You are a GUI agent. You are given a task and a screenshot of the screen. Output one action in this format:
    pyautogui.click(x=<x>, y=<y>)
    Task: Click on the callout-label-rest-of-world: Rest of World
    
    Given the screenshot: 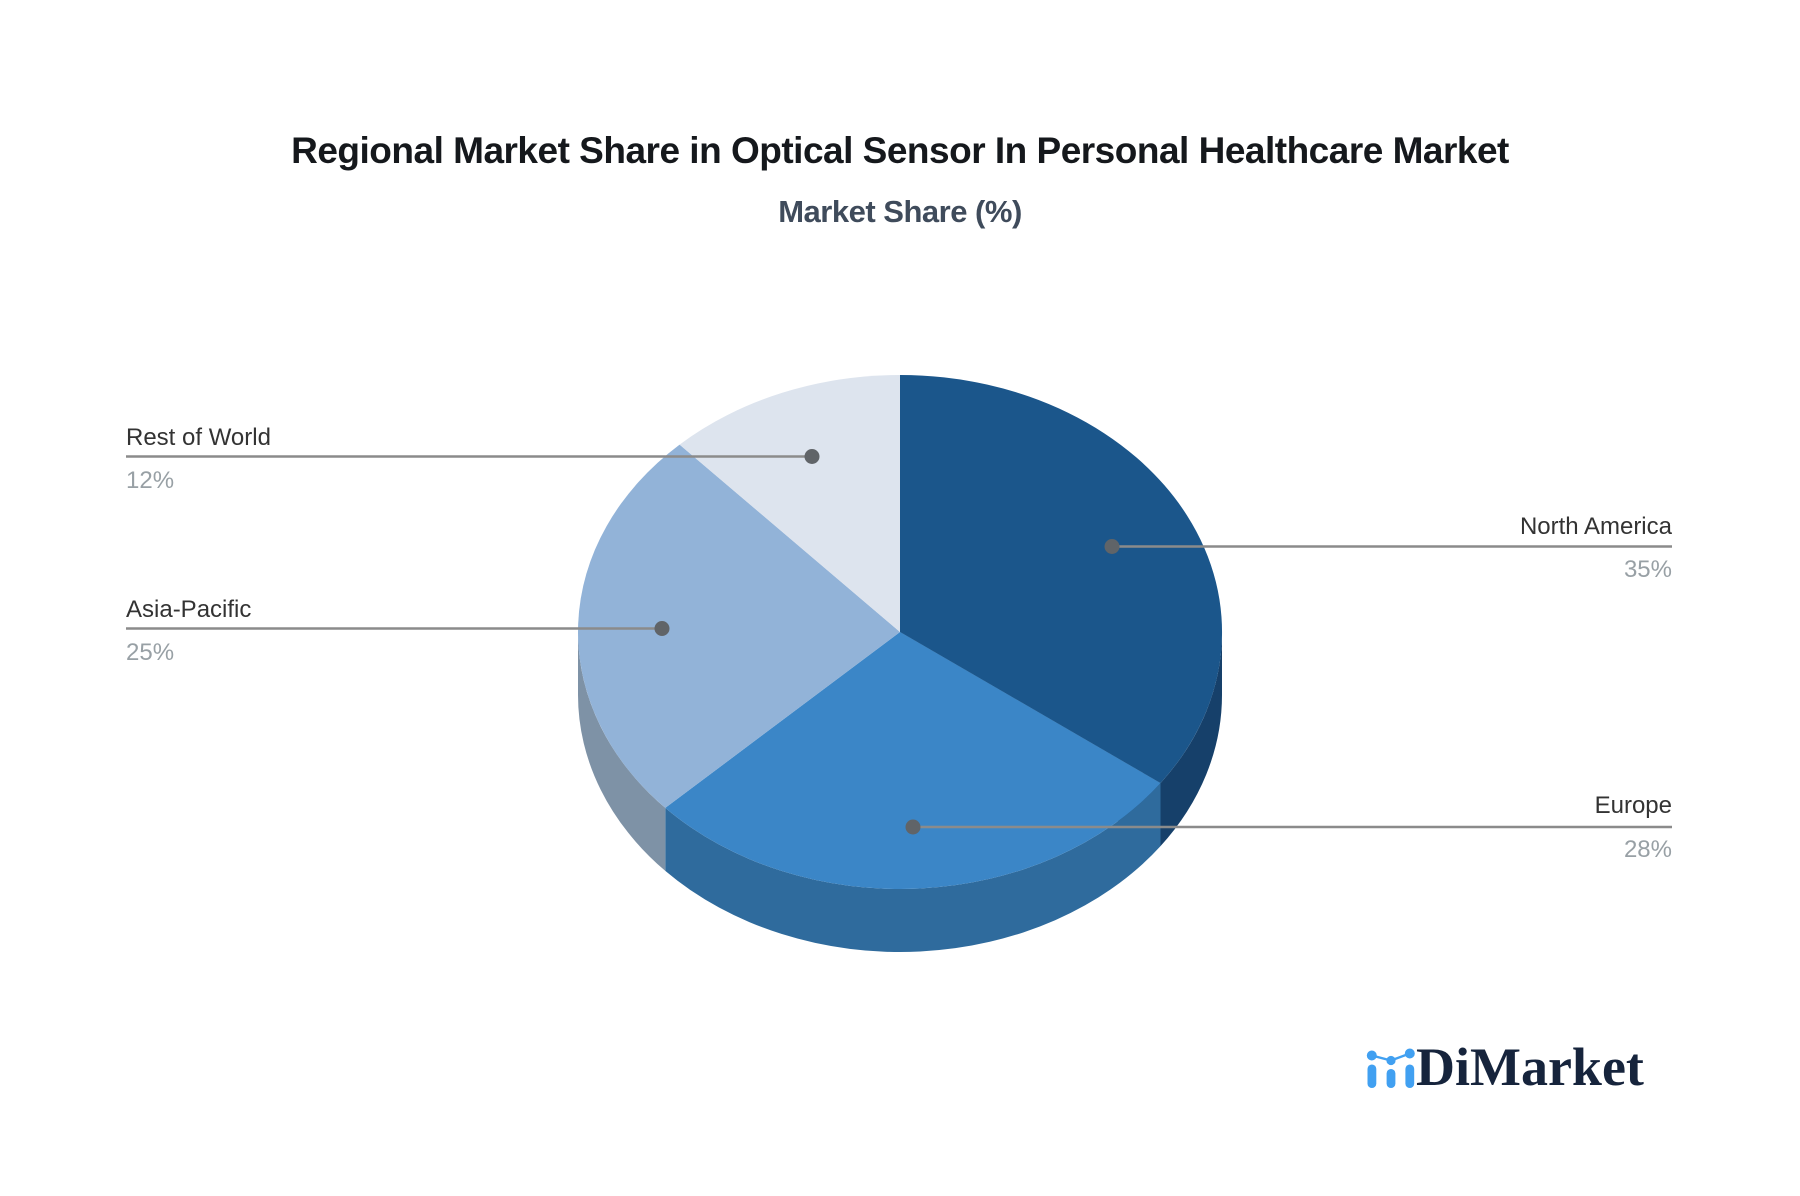 What is the action you would take?
    pyautogui.click(x=198, y=437)
    